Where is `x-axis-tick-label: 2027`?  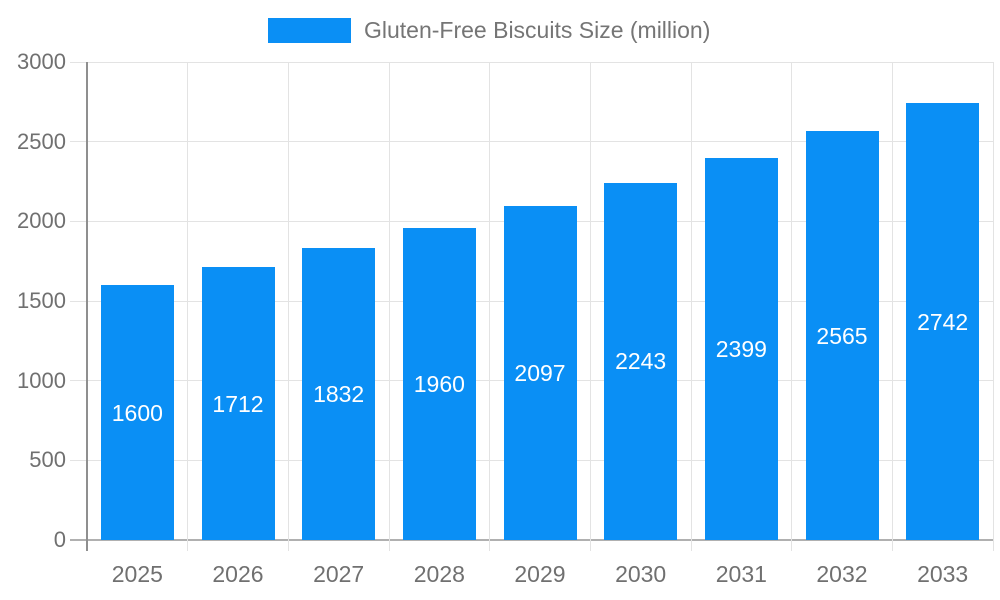 x-axis-tick-label: 2027 is located at coordinates (339, 574).